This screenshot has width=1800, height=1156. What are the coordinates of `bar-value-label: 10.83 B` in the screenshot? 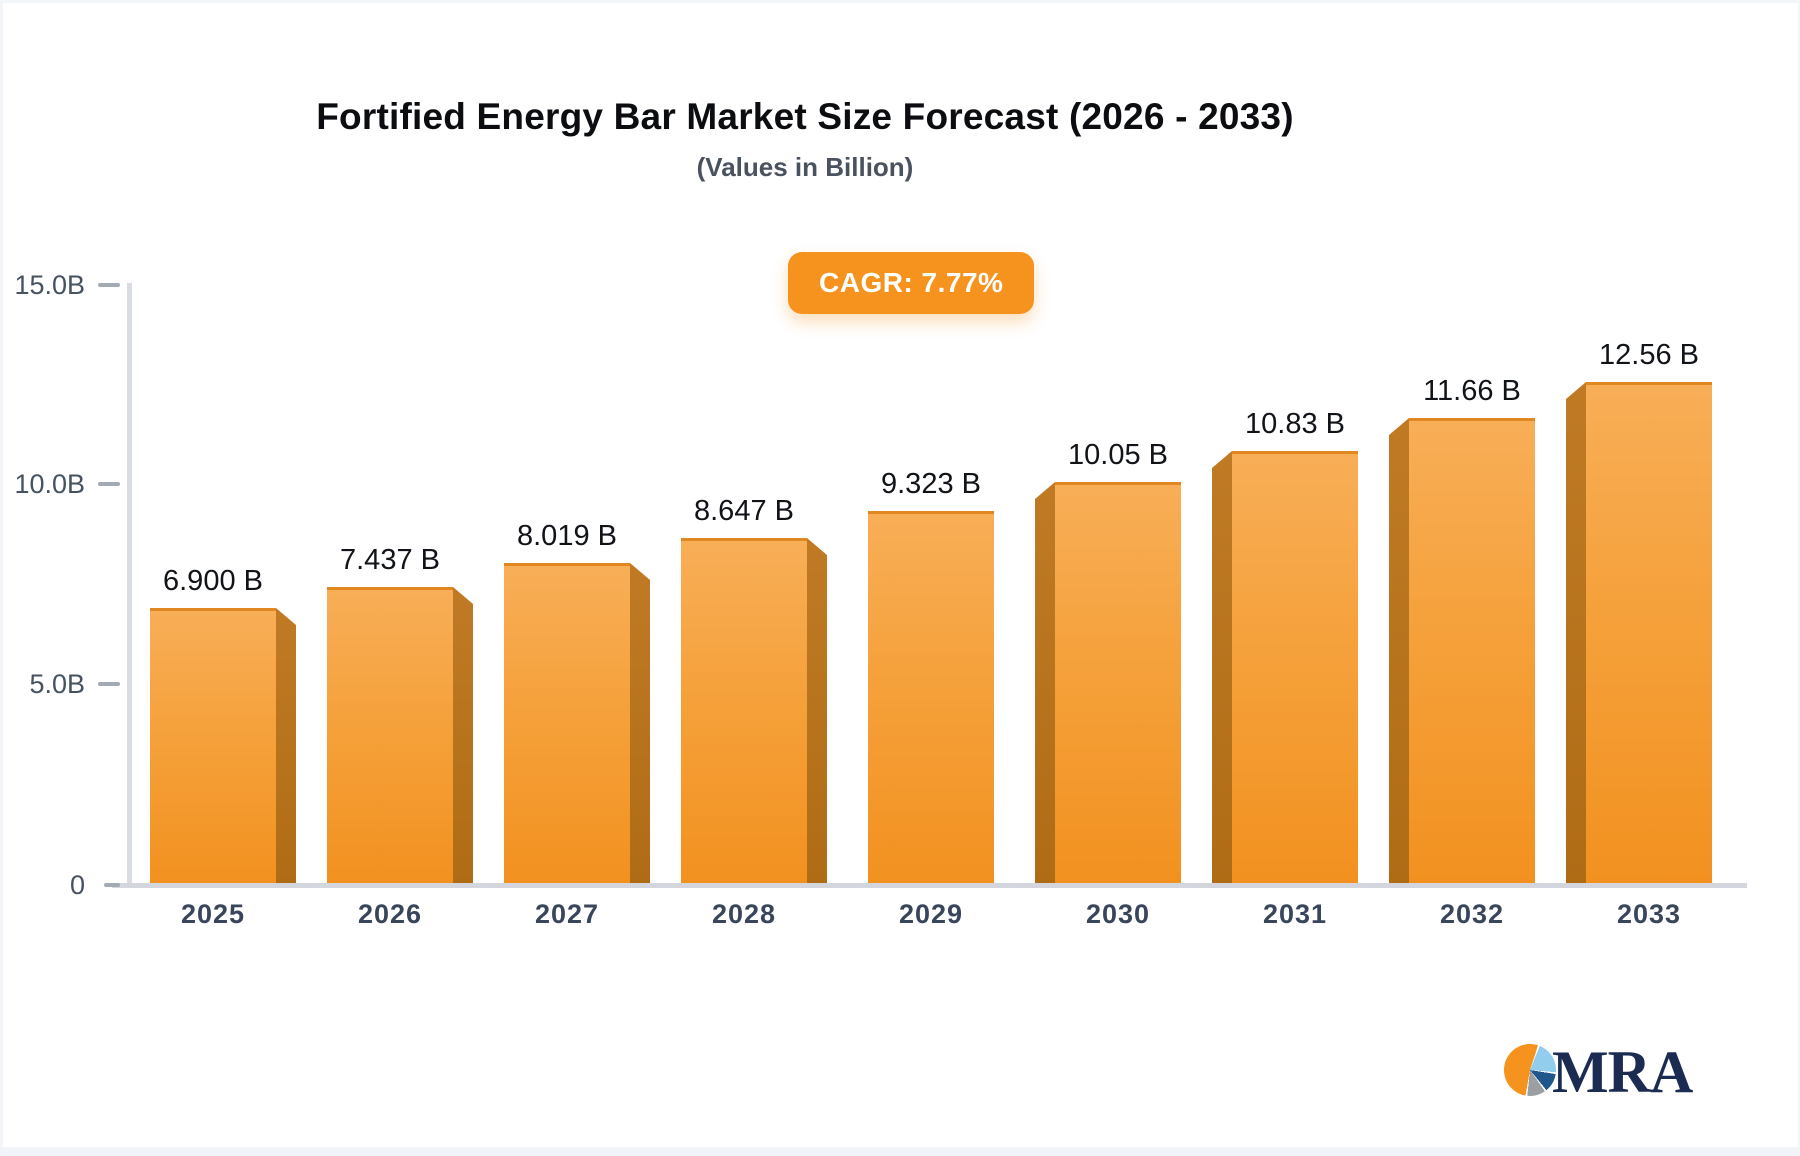 It's located at (1295, 424).